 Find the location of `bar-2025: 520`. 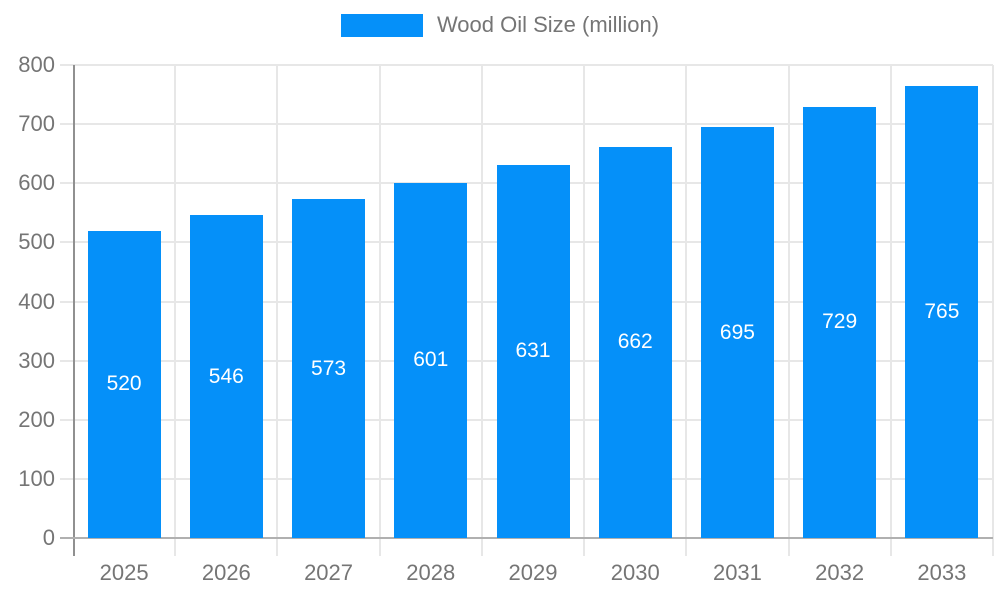

bar-2025: 520 is located at coordinates (124, 384).